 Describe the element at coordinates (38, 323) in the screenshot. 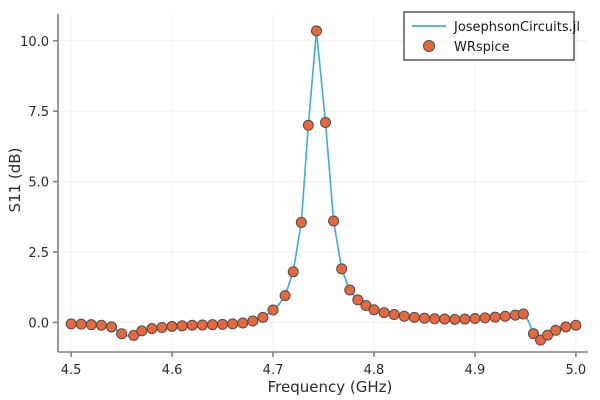

I see `y-tick-label: 0.0` at that location.